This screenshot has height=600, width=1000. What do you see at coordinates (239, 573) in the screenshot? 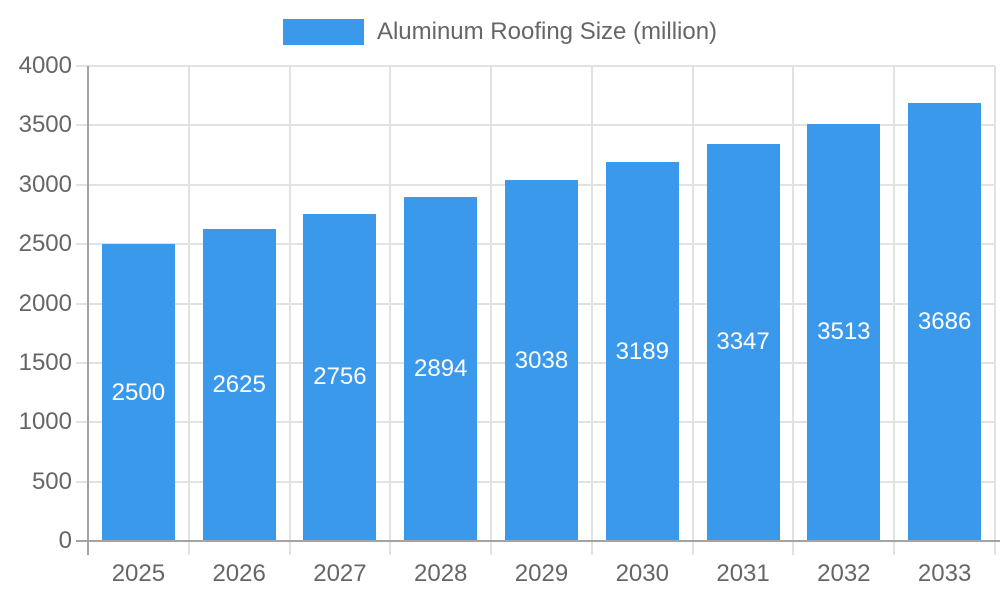
I see `x-axis-tick-label: 2026` at bounding box center [239, 573].